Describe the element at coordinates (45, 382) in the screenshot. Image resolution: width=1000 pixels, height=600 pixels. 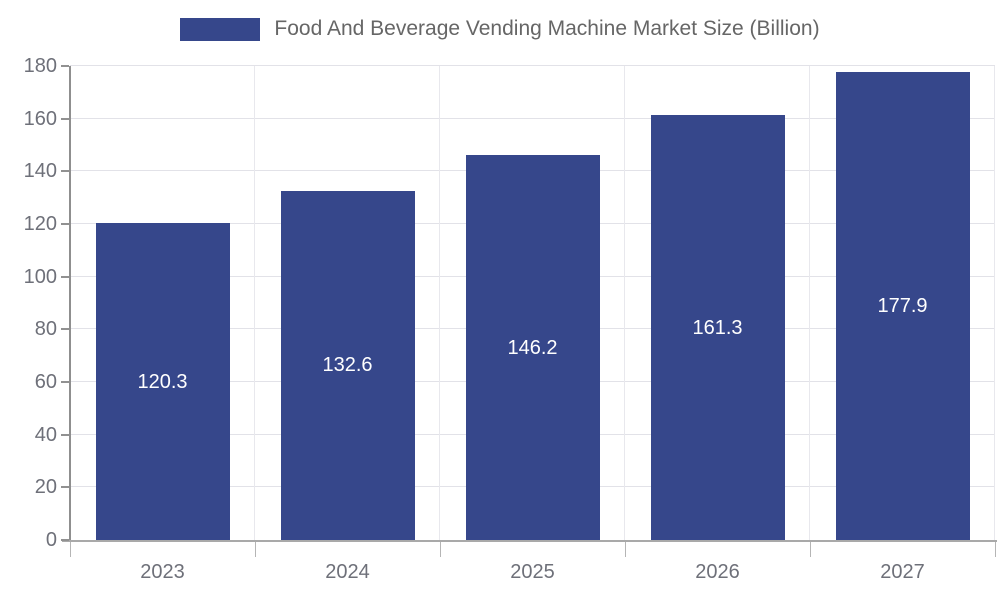
I see `y-axis-tick-label: 60` at that location.